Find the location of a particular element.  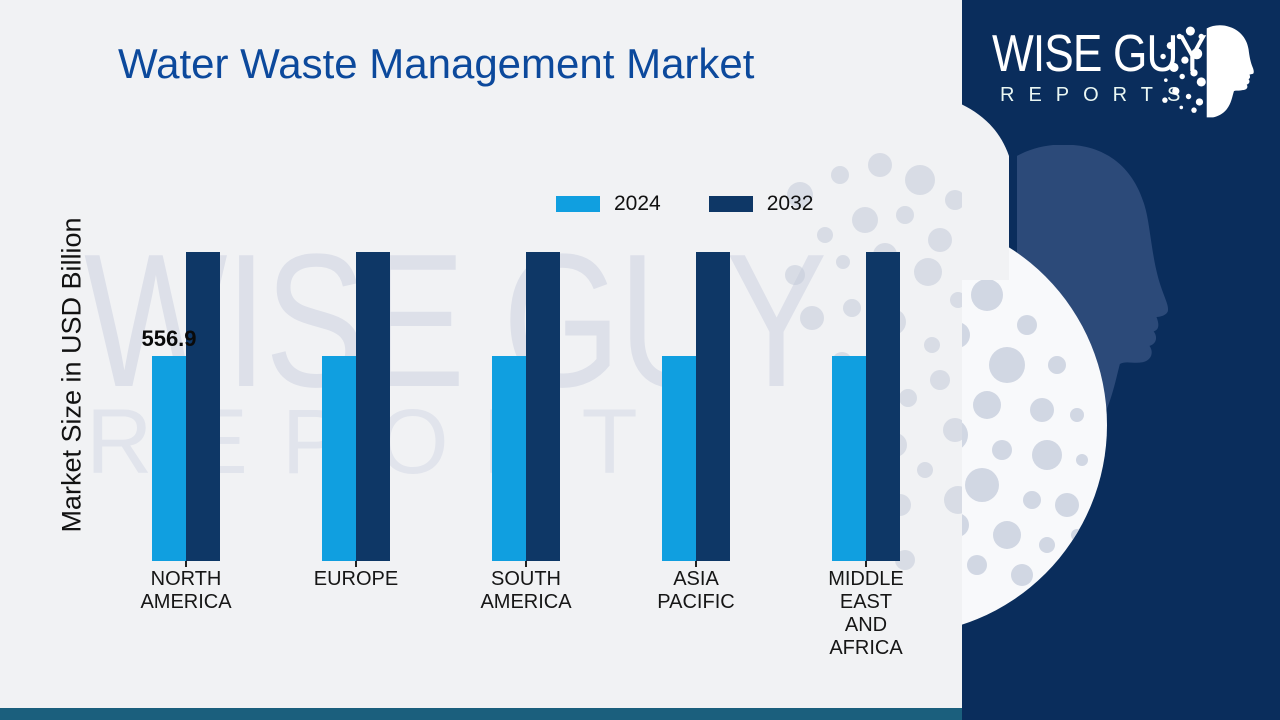

category-label-line: AND is located at coordinates (866, 625).